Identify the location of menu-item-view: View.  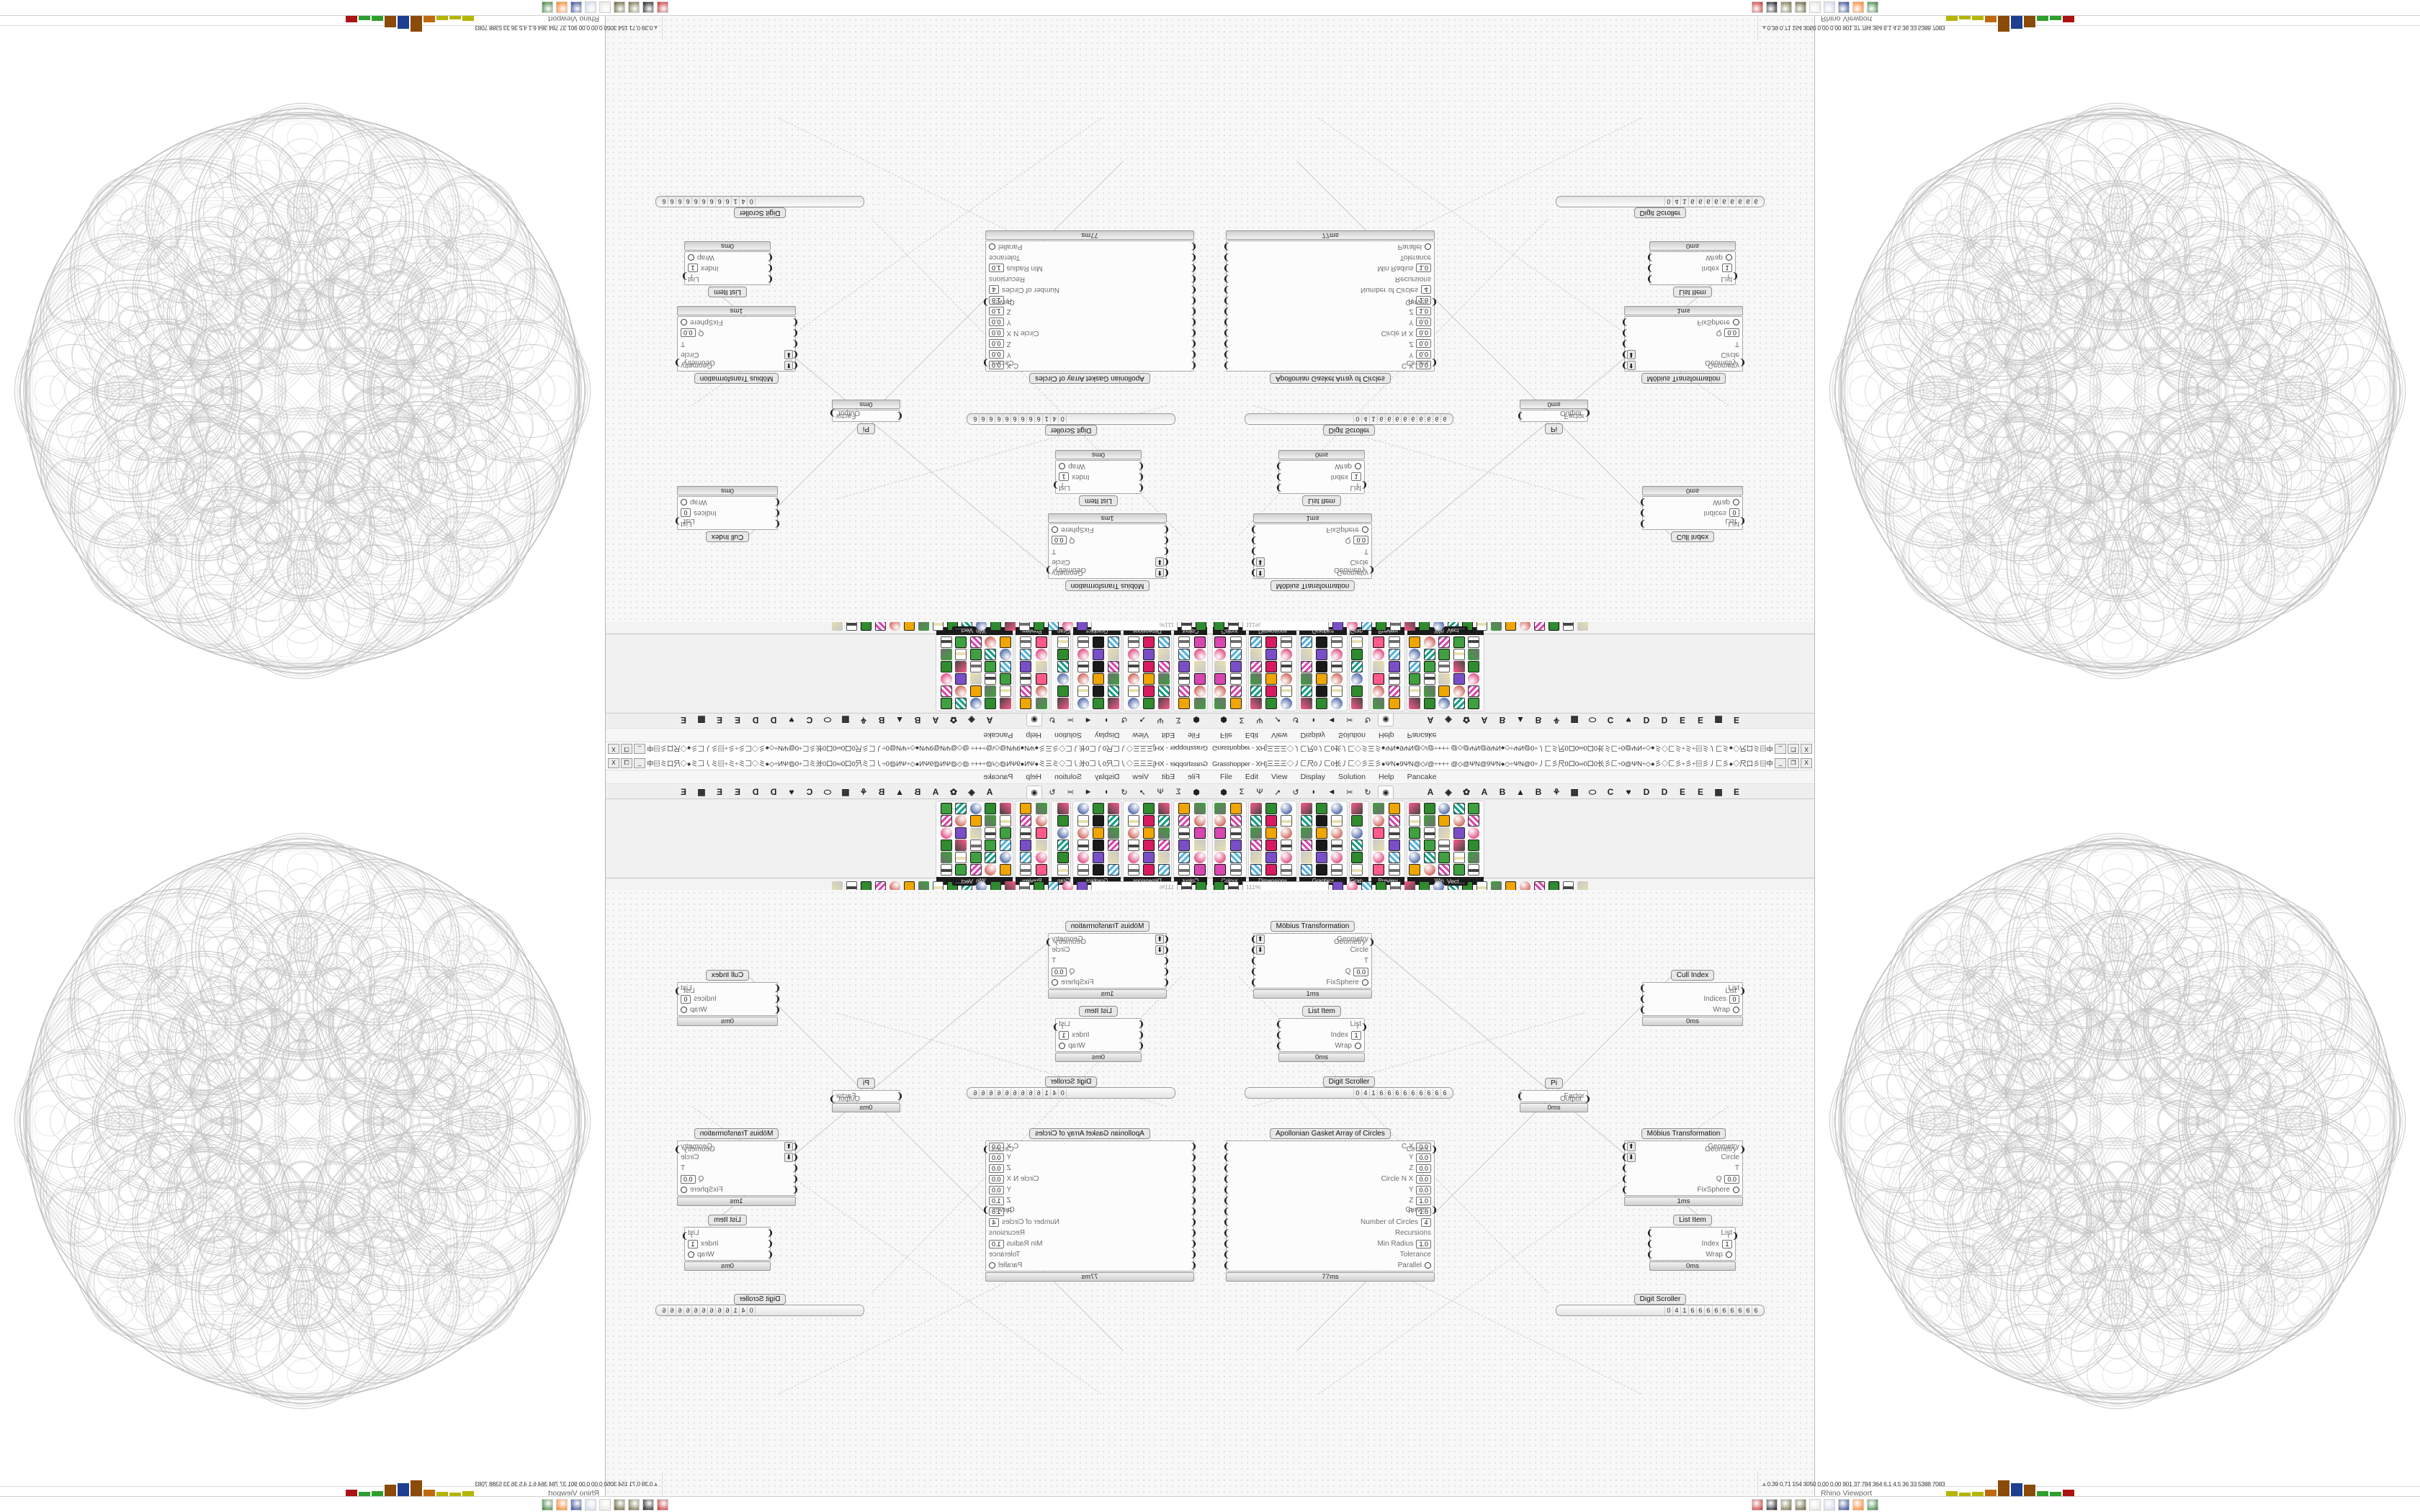
(1279, 777).